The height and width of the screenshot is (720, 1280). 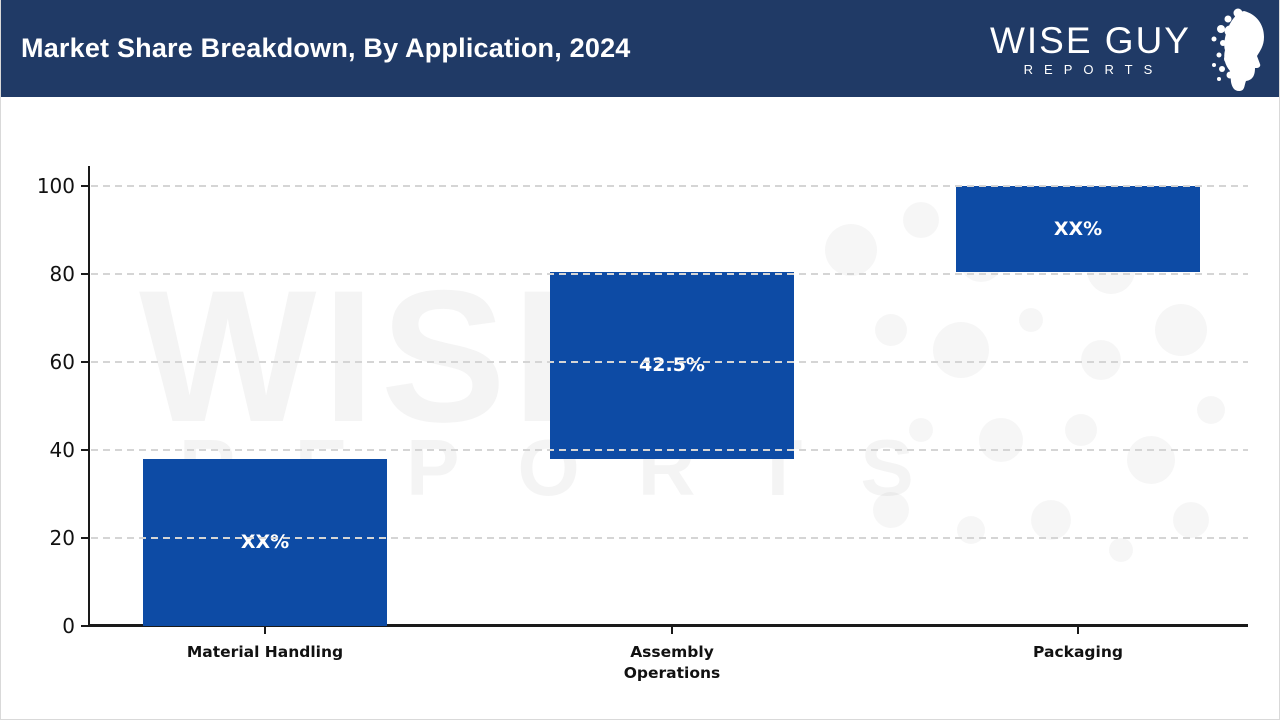 I want to click on wiseguy-logo-text: WISE GUY REPORTS, so click(x=1090, y=49).